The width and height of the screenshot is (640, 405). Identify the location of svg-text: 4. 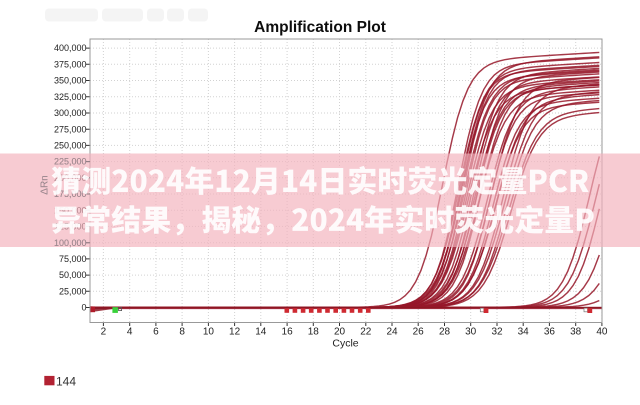
(130, 332).